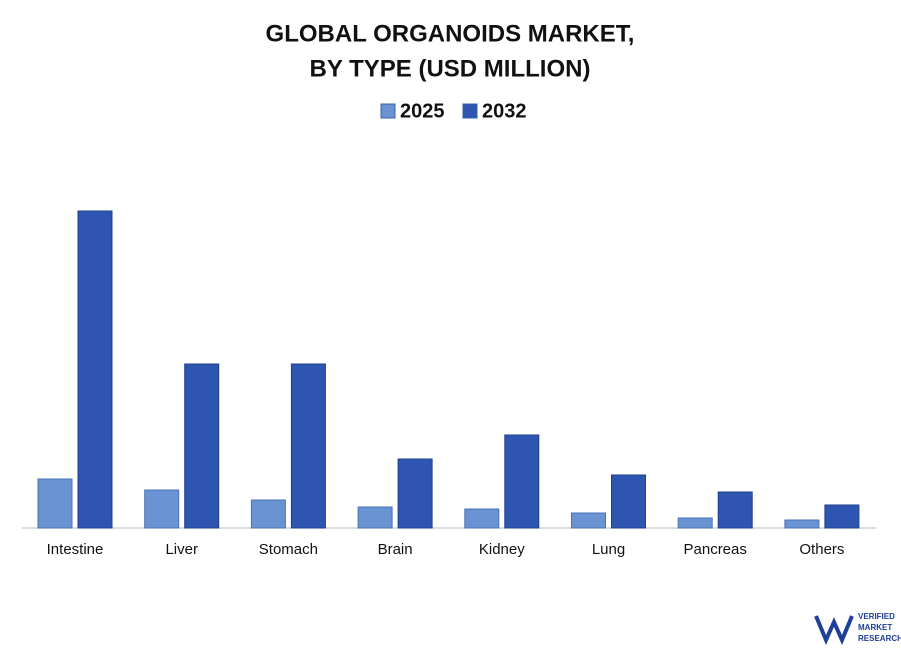 This screenshot has height=649, width=901. Describe the element at coordinates (821, 549) in the screenshot. I see `x-tick-label: Others` at that location.